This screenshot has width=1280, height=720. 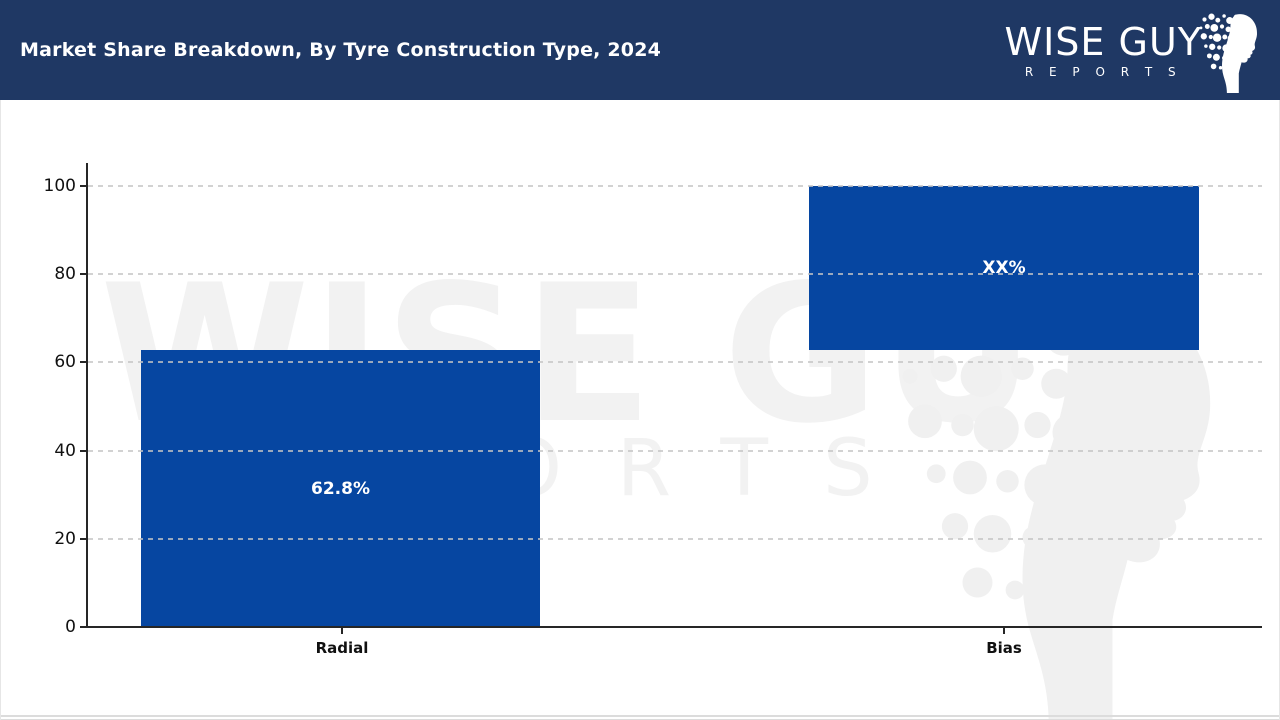 I want to click on y-tick-label-80: 80, so click(x=65, y=274).